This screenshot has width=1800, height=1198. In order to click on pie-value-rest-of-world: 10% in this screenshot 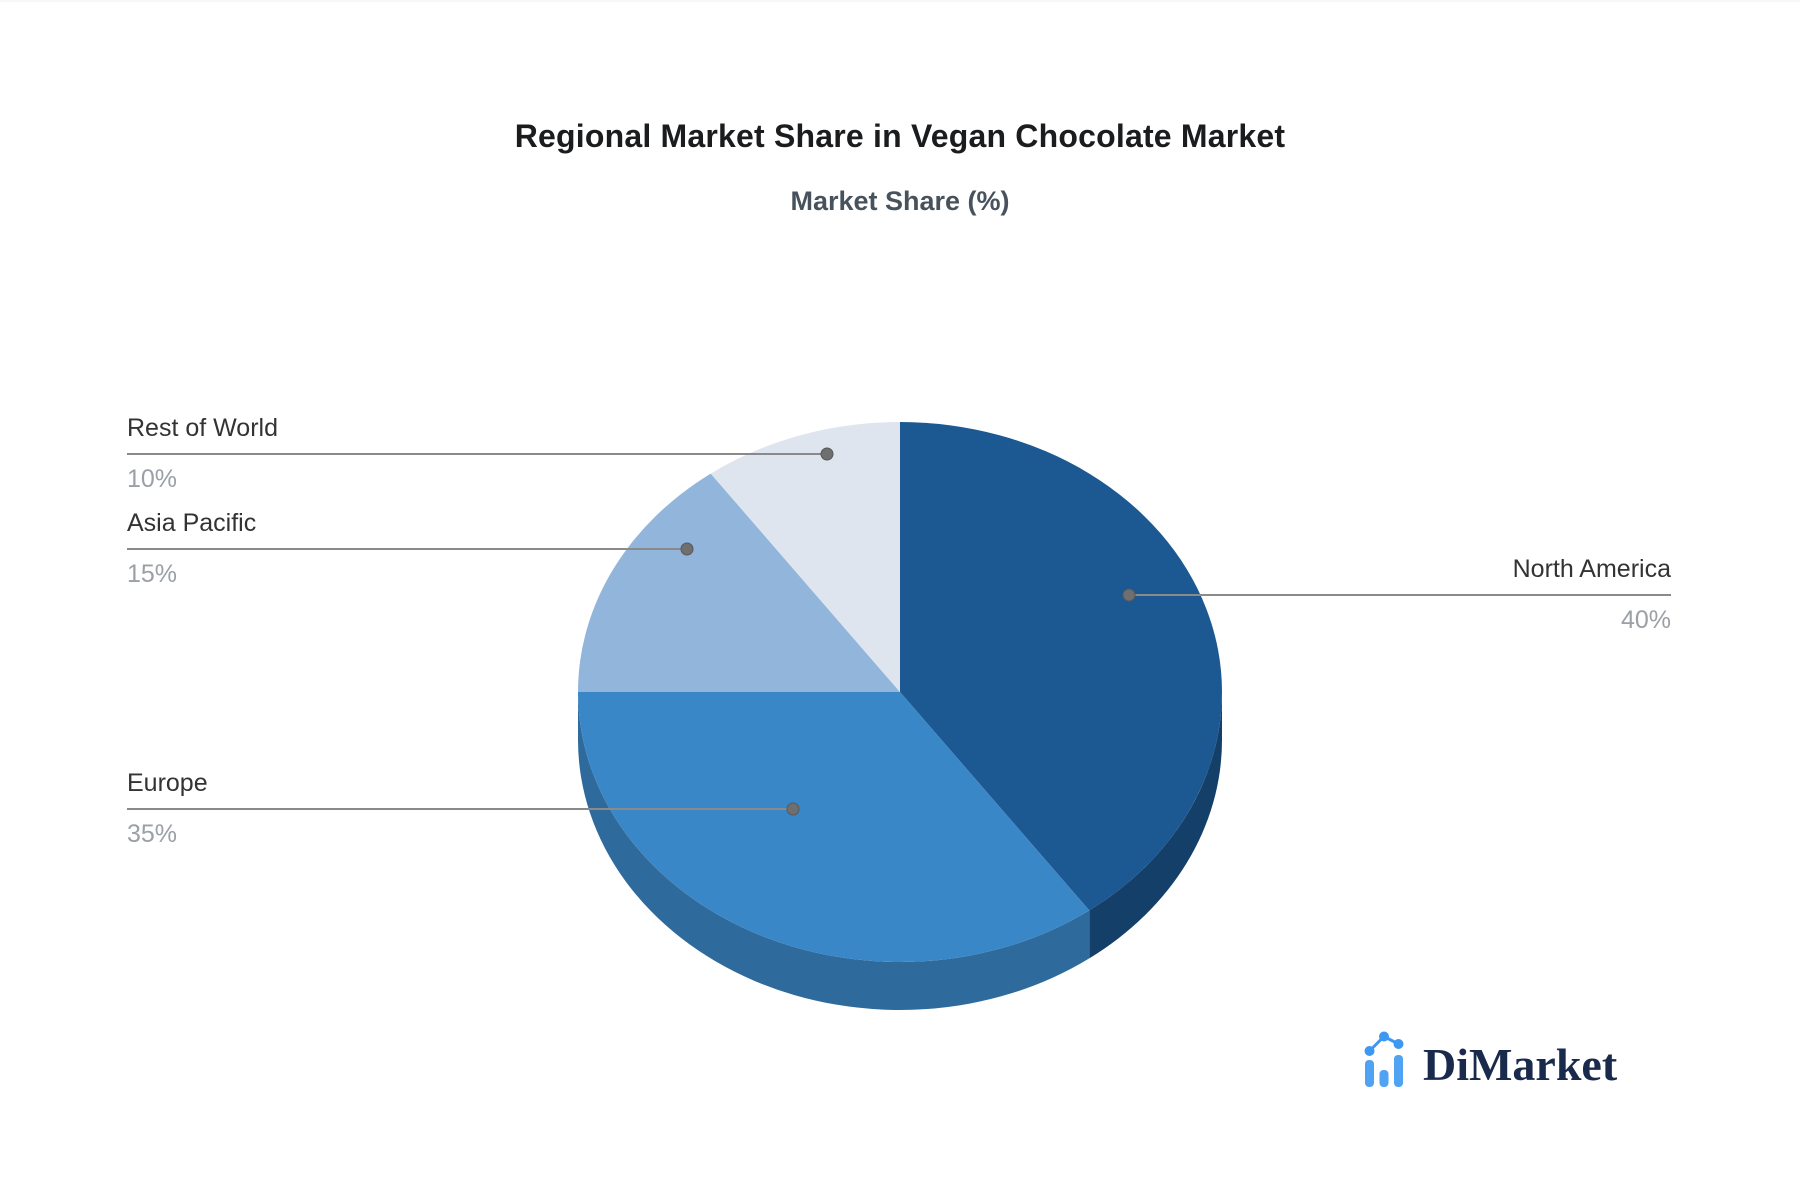, I will do `click(152, 479)`.